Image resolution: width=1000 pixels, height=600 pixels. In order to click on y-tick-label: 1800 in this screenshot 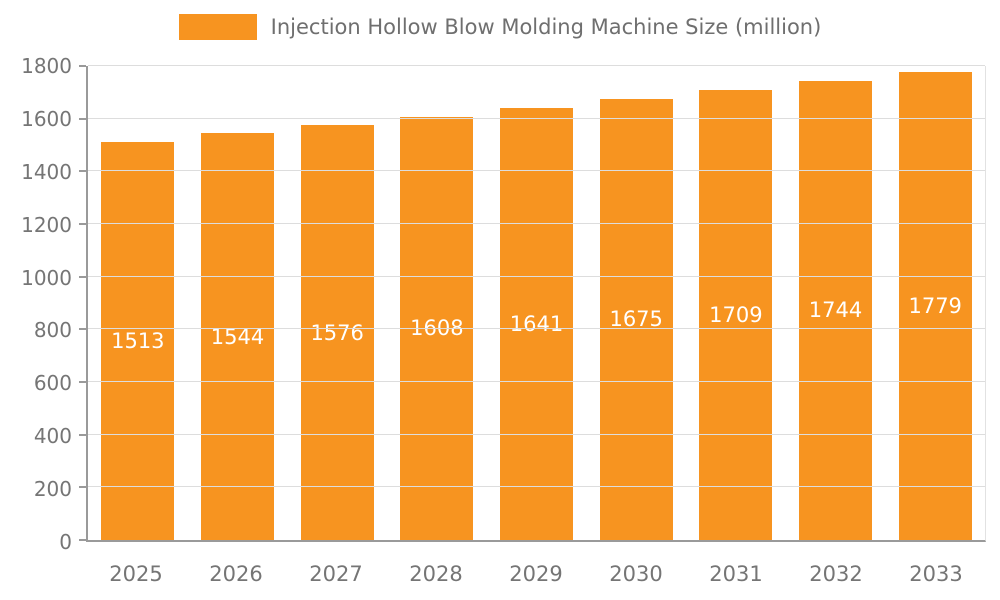, I will do `click(46, 66)`.